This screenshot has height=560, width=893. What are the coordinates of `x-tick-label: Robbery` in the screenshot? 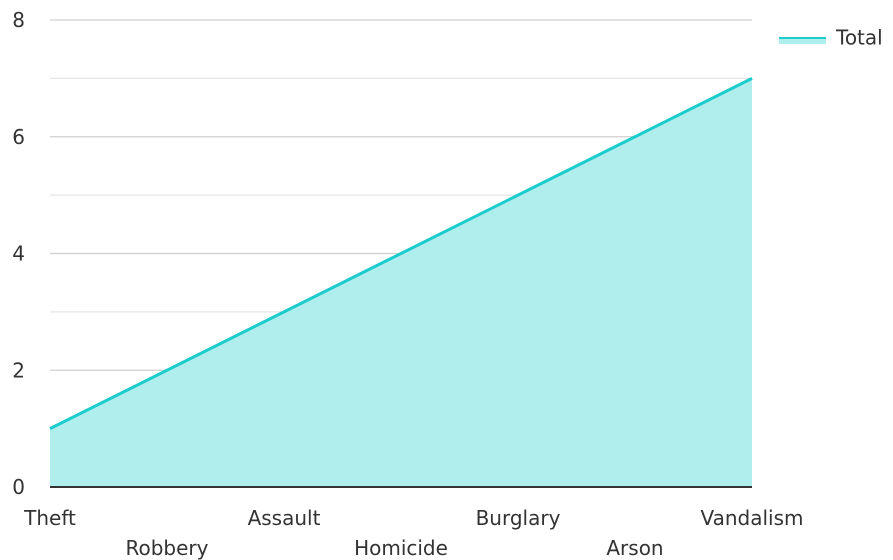 It's located at (167, 548).